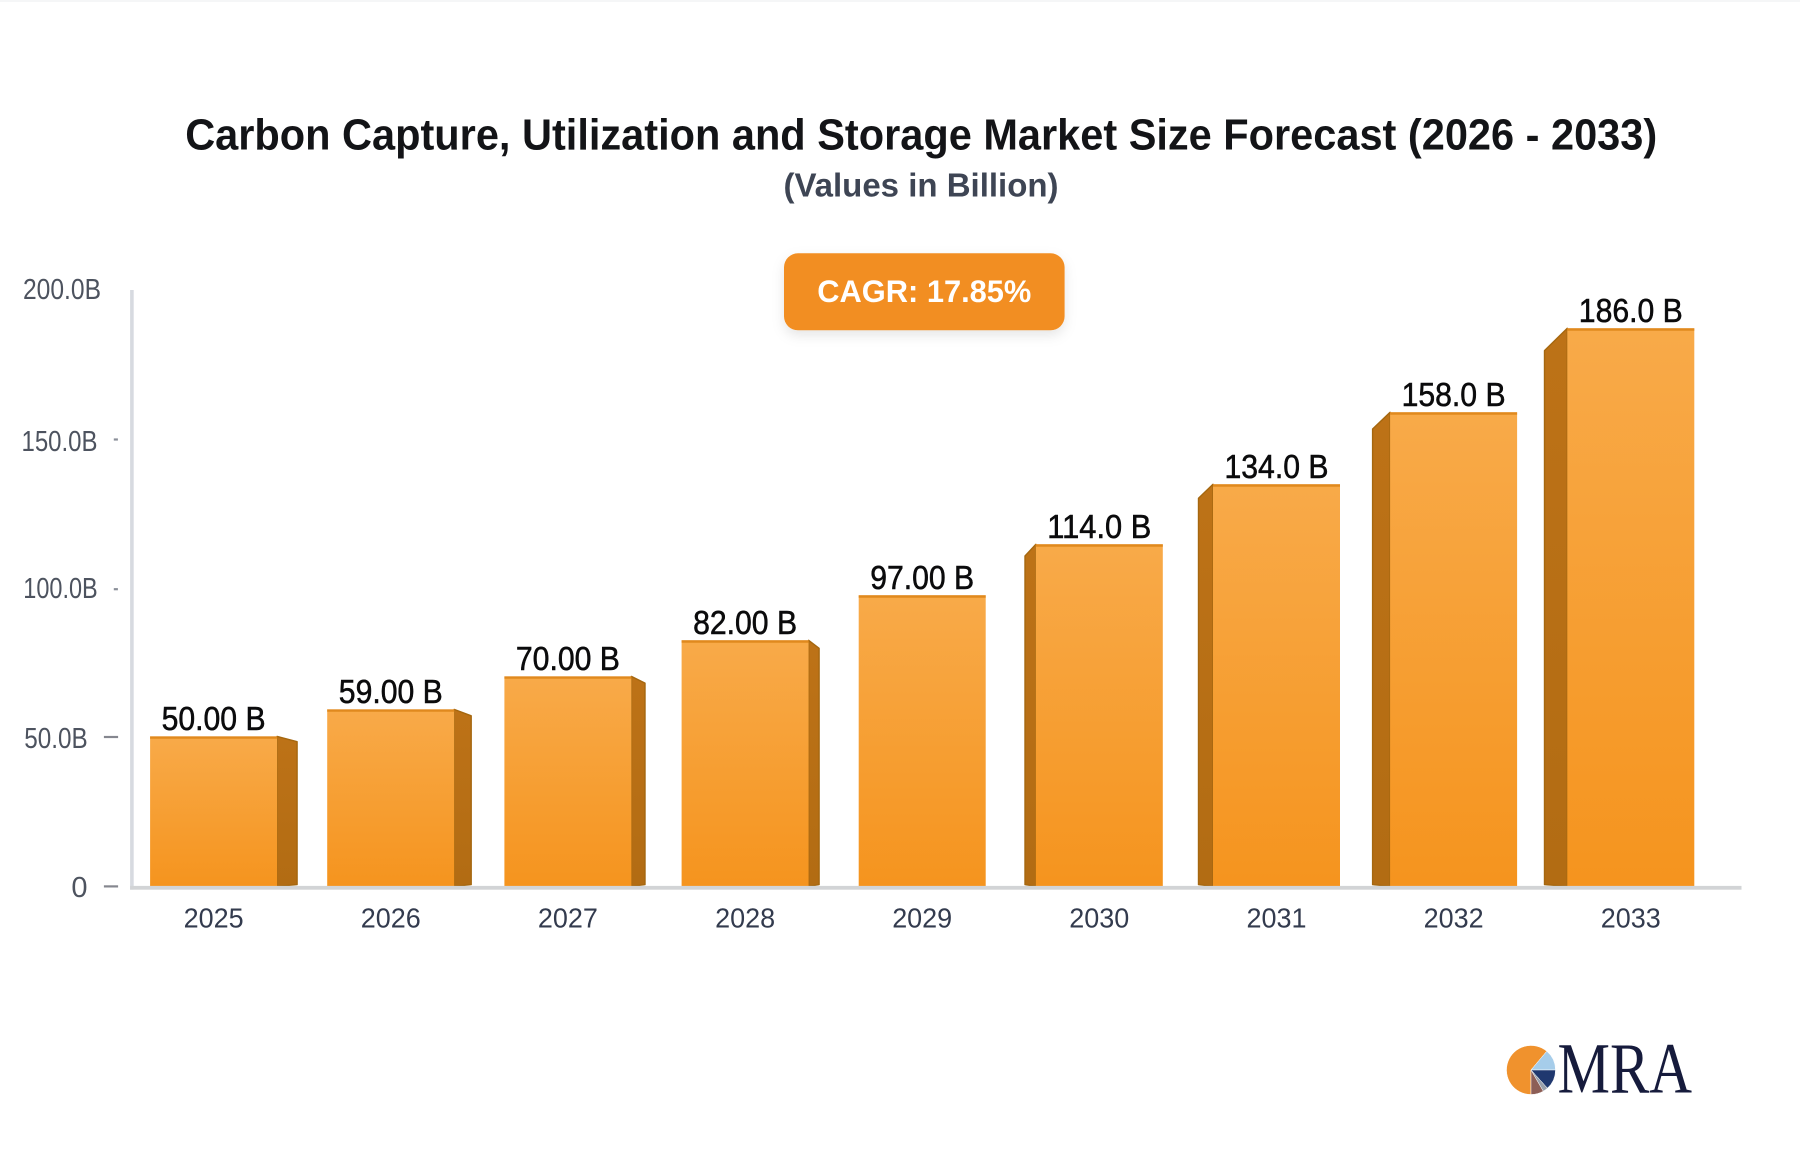  Describe the element at coordinates (62, 290) in the screenshot. I see `svg-text: 200.0B` at that location.